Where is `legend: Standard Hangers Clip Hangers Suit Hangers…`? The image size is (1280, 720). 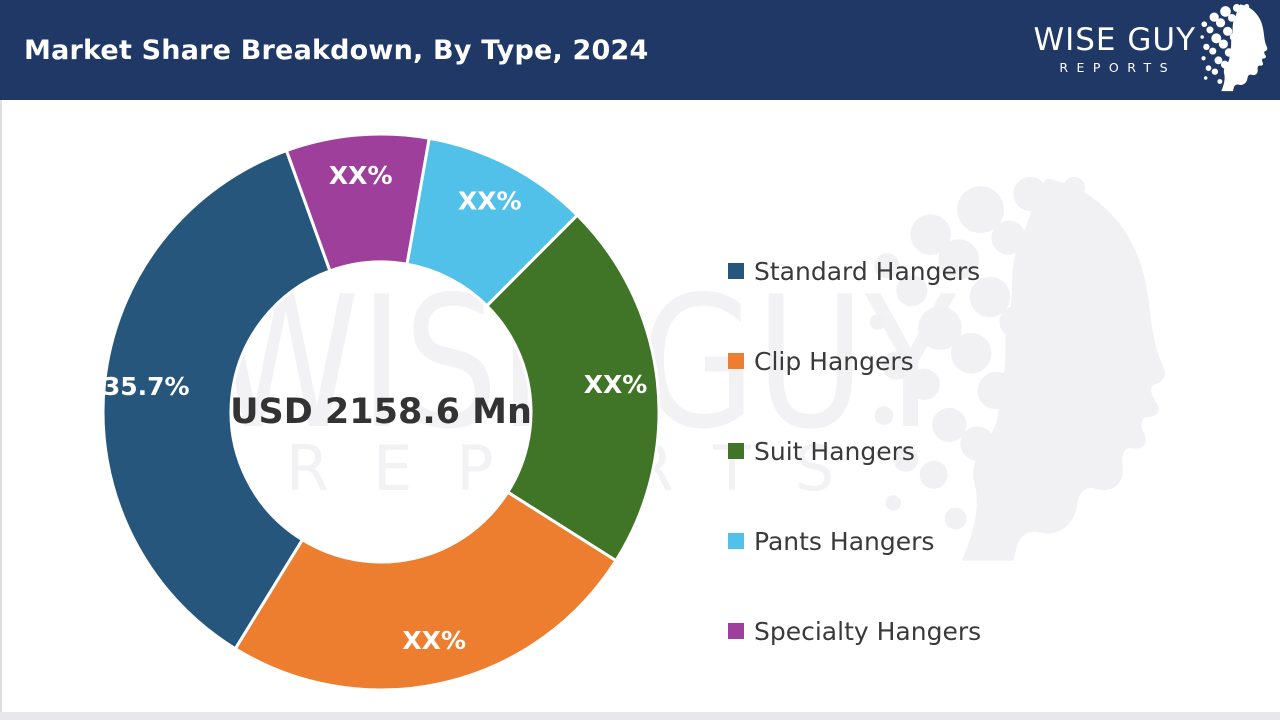
legend: Standard Hangers Clip Hangers Suit Hangers… is located at coordinates (854, 451).